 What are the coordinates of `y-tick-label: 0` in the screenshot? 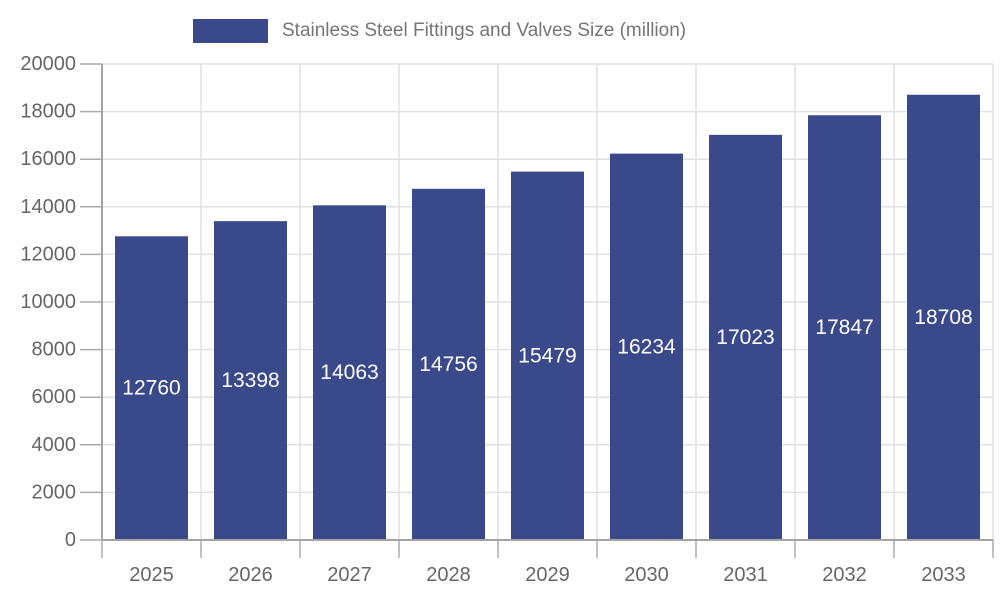 It's located at (70, 540).